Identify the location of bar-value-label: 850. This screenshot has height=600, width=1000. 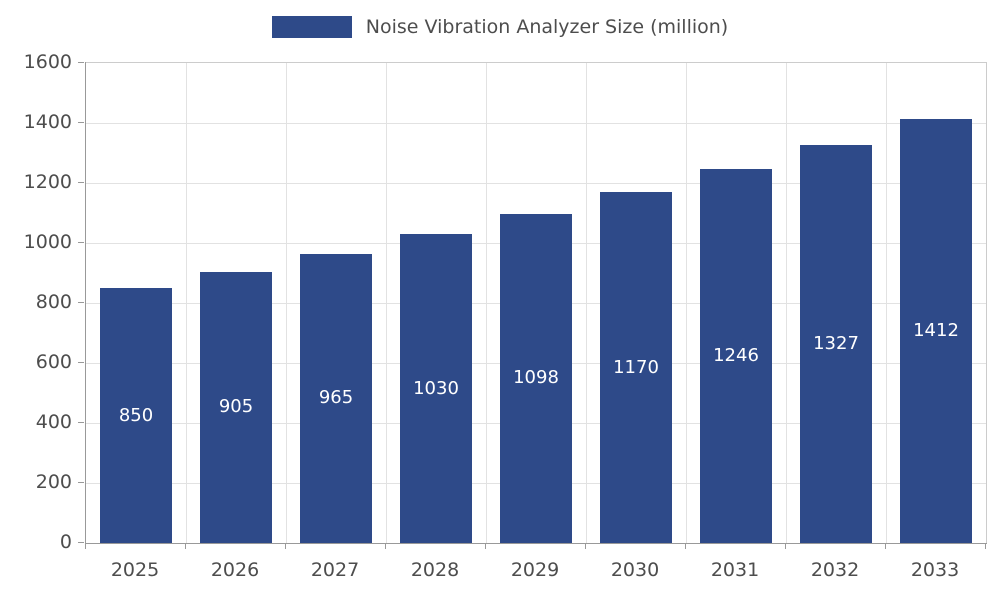
(136, 415).